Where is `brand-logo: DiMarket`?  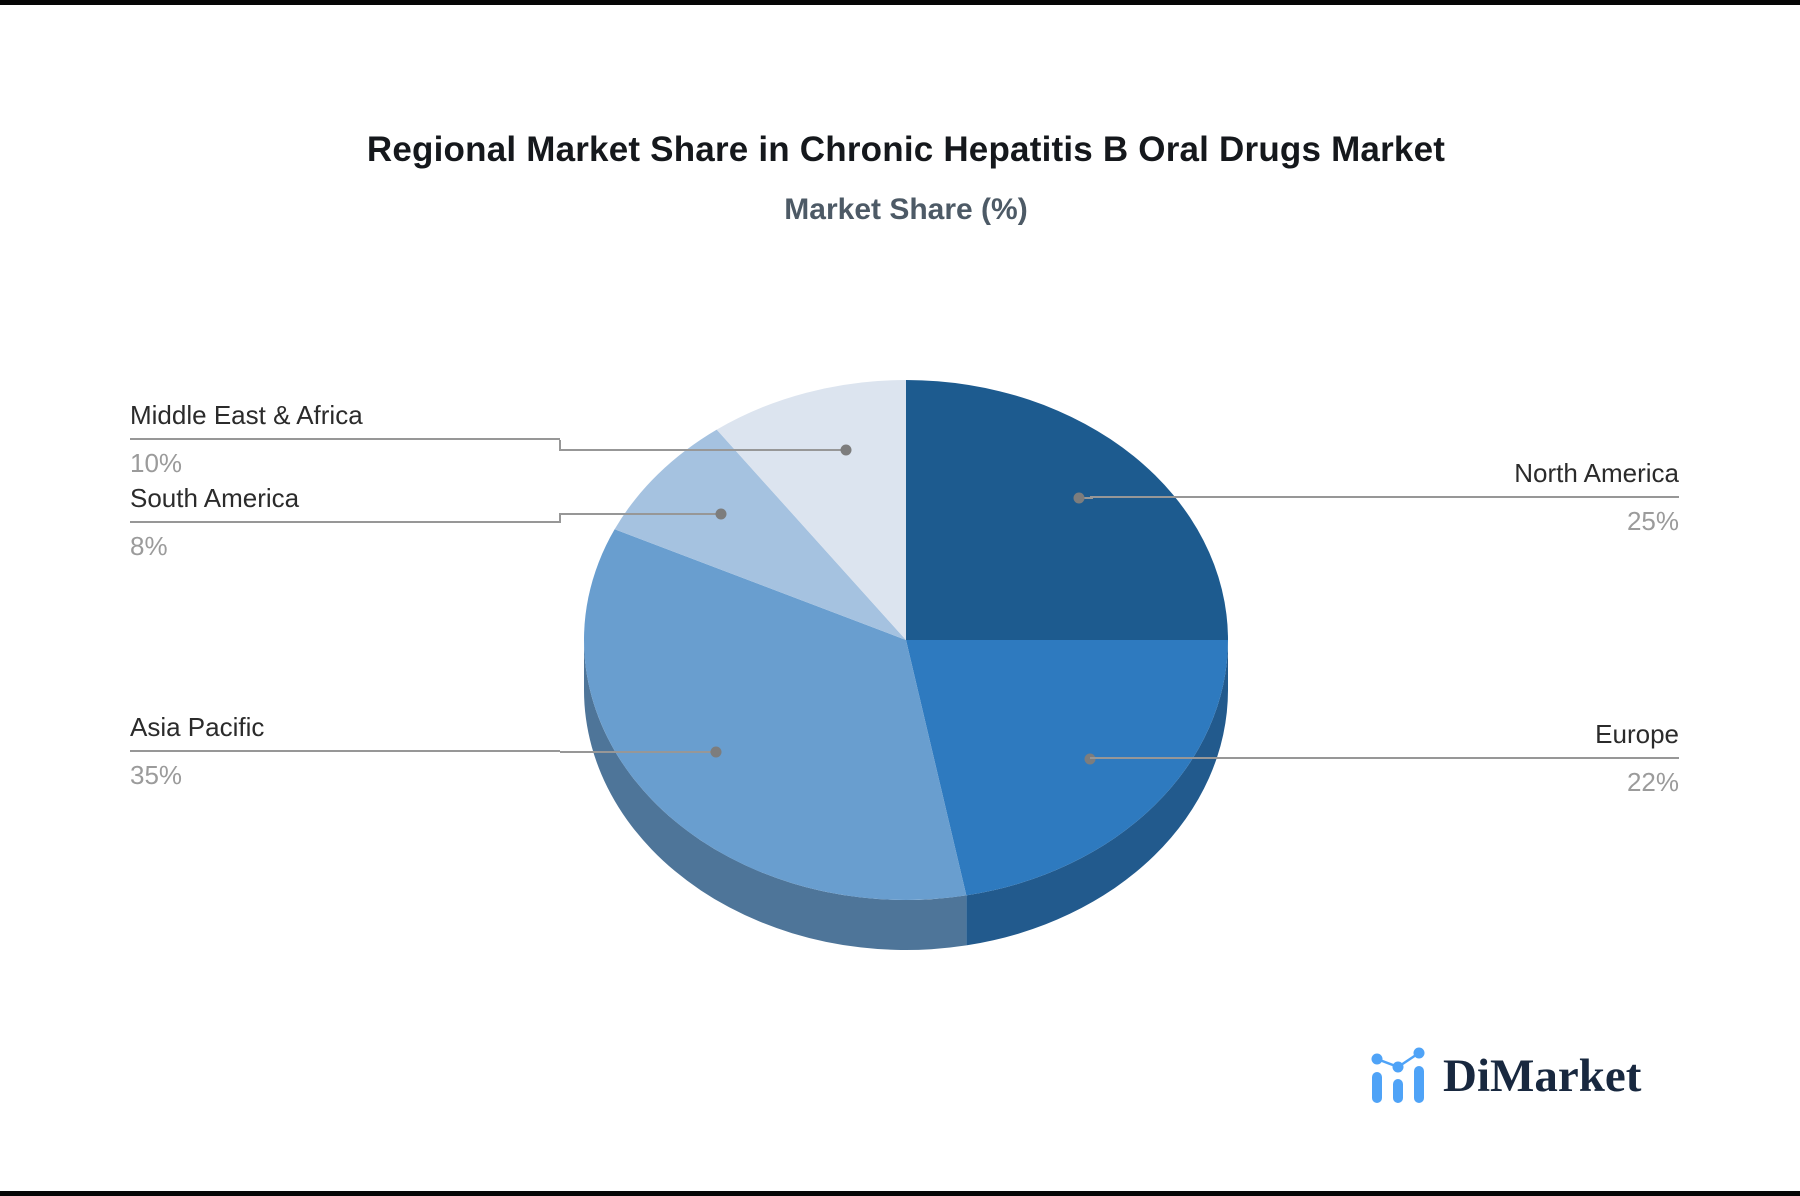 brand-logo: DiMarket is located at coordinates (1504, 1074).